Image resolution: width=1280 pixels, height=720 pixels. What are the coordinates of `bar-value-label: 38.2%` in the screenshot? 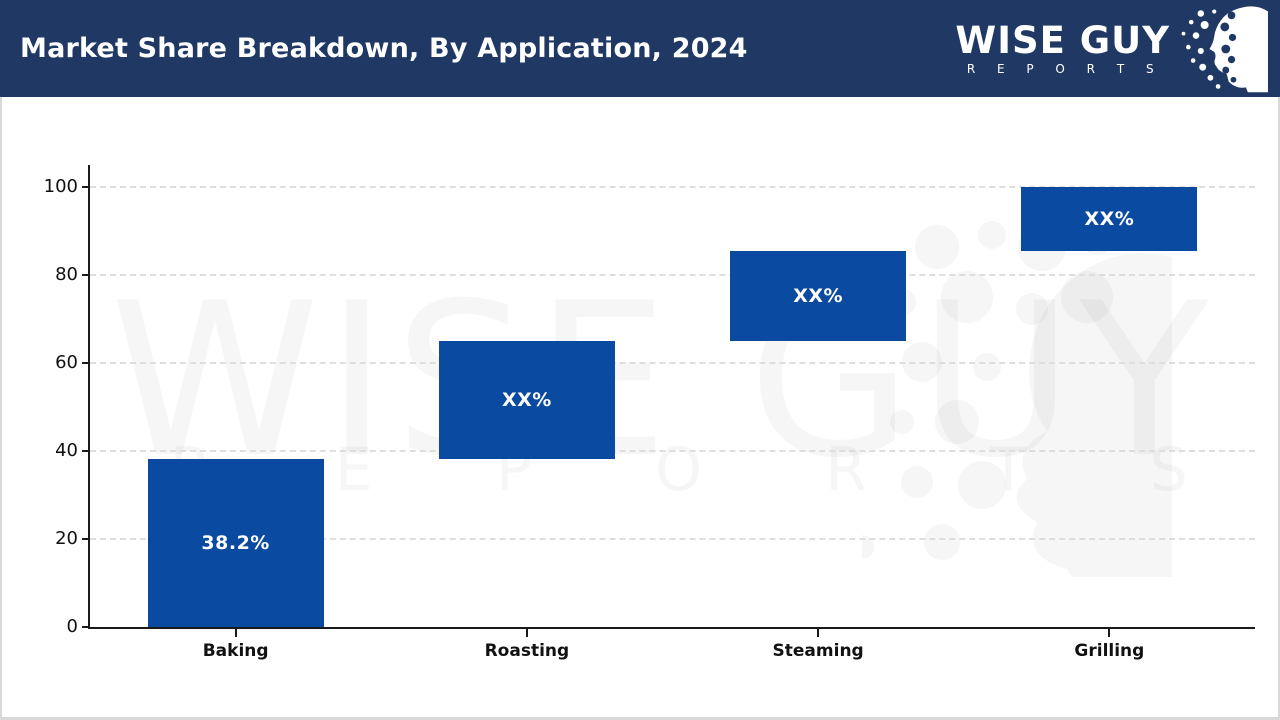 It's located at (235, 542).